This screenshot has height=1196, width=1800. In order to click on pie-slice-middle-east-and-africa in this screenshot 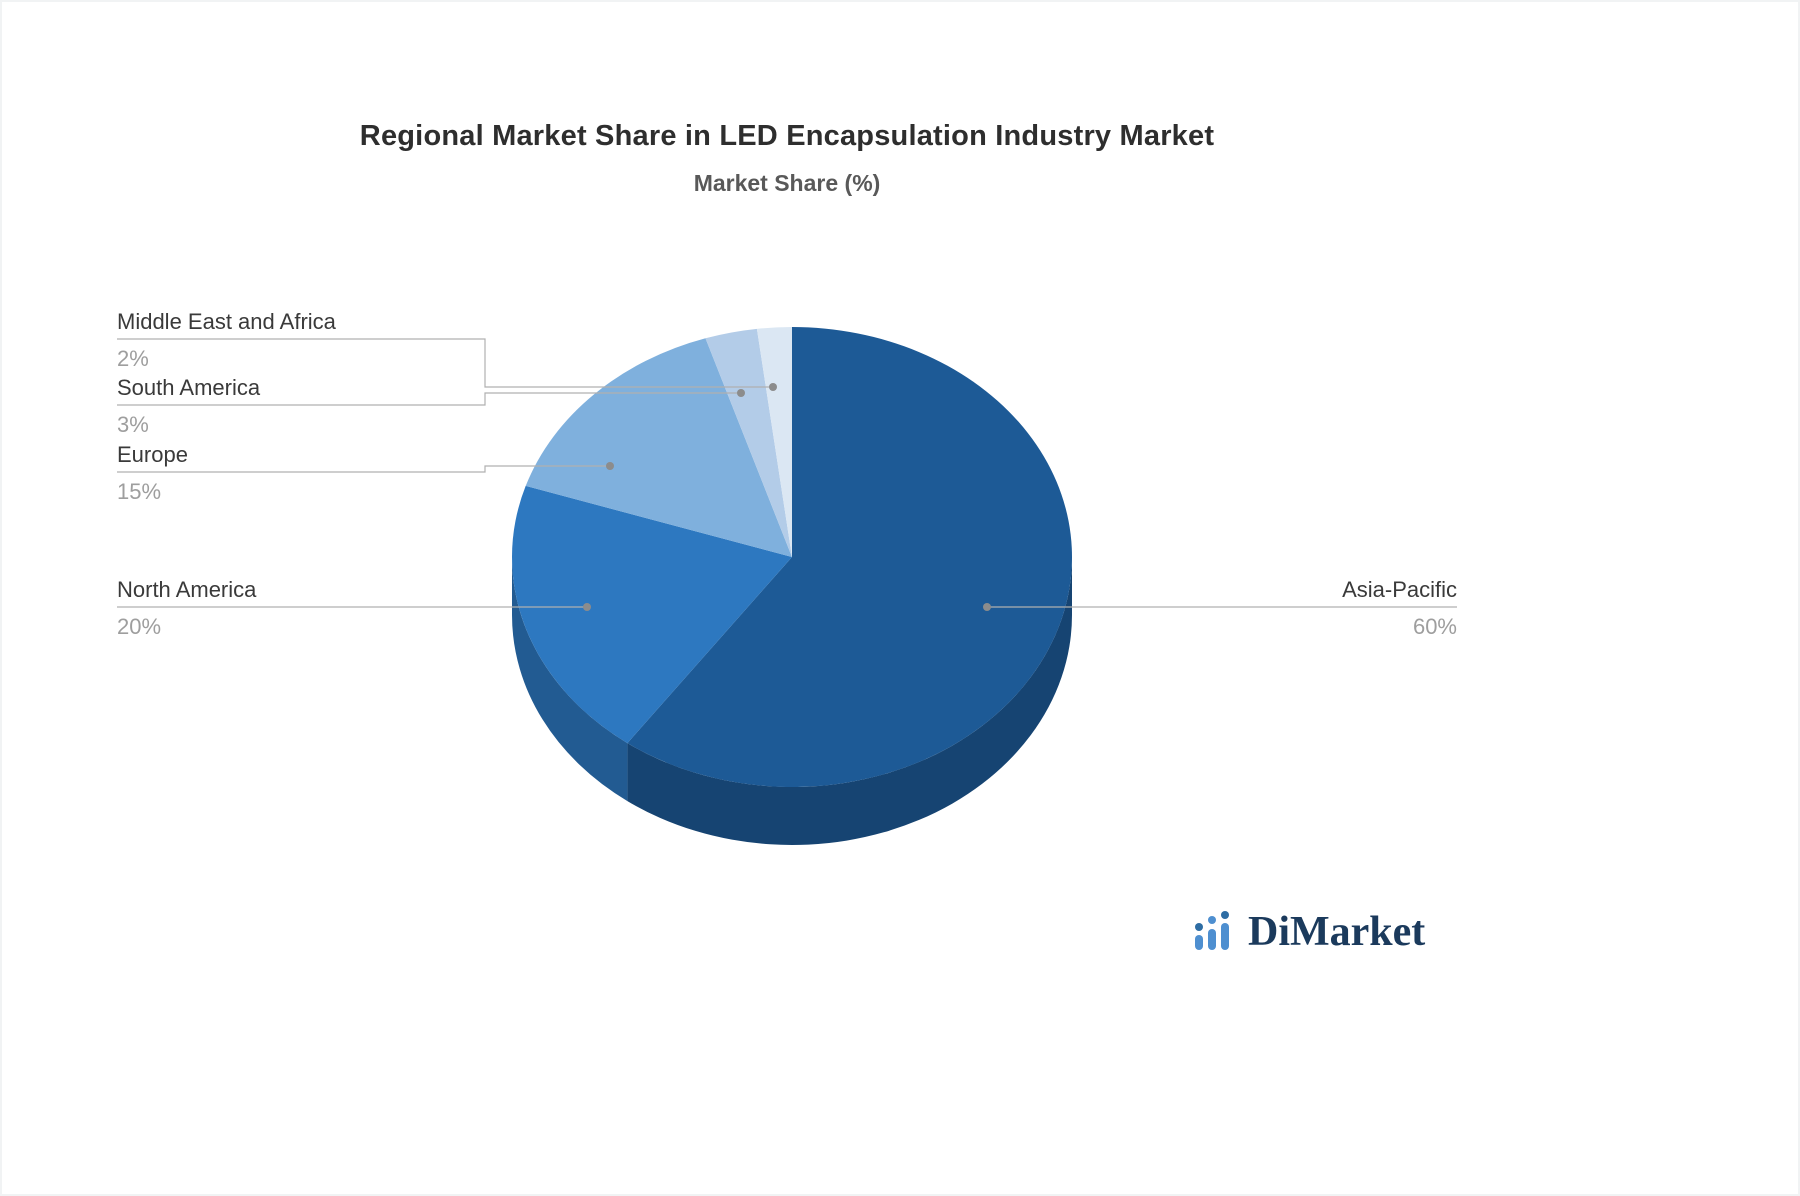, I will do `click(774, 442)`.